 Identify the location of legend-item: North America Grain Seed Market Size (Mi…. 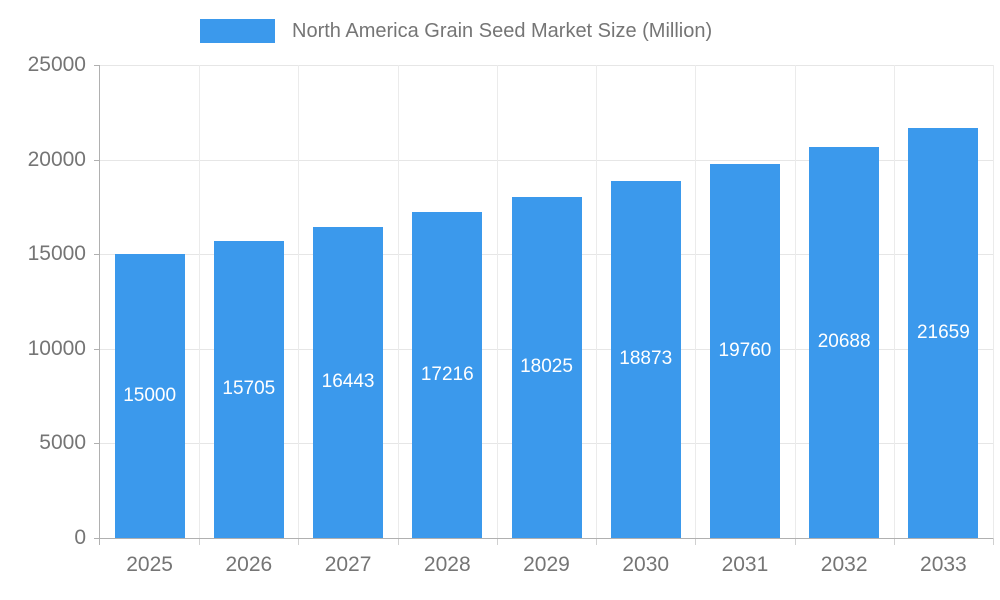
(456, 31).